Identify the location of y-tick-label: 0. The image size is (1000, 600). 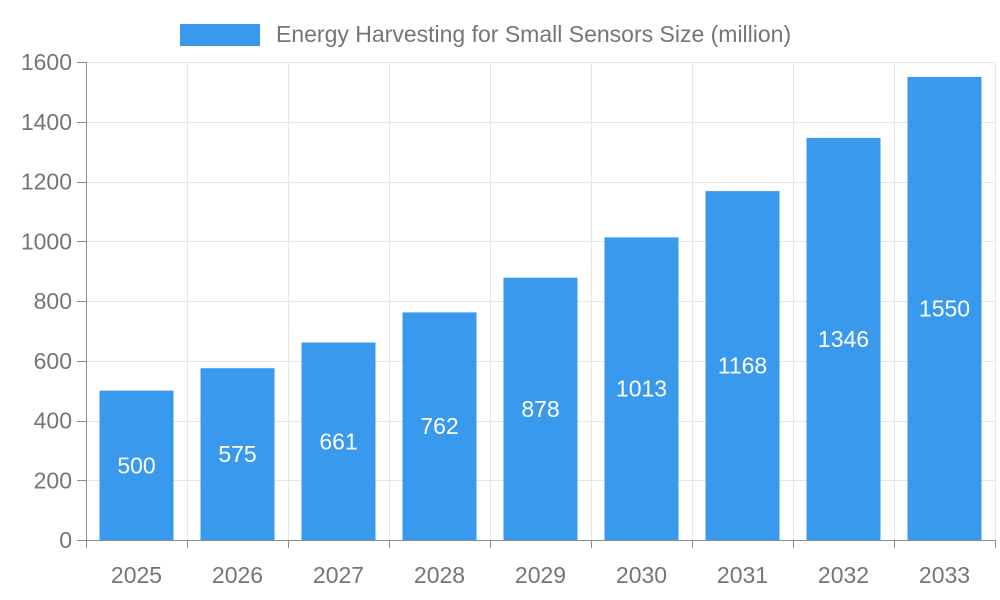
(65, 540).